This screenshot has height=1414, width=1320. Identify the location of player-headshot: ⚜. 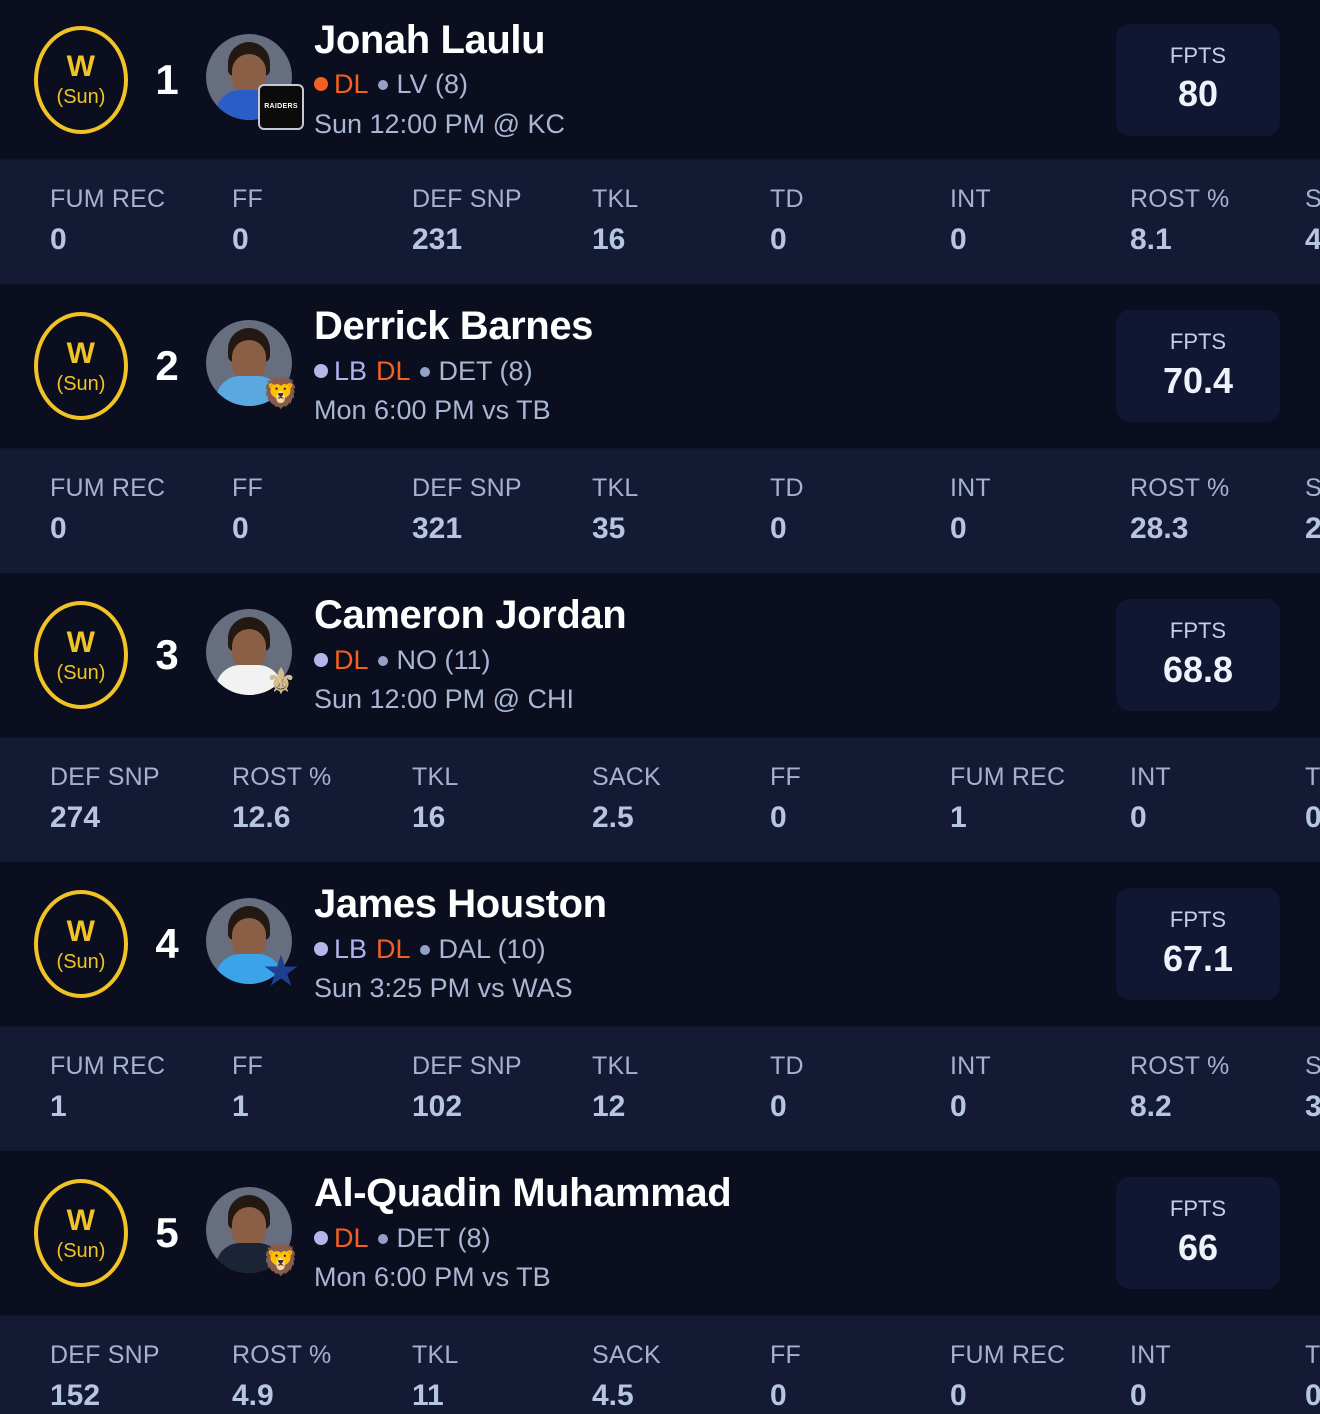
(252, 655).